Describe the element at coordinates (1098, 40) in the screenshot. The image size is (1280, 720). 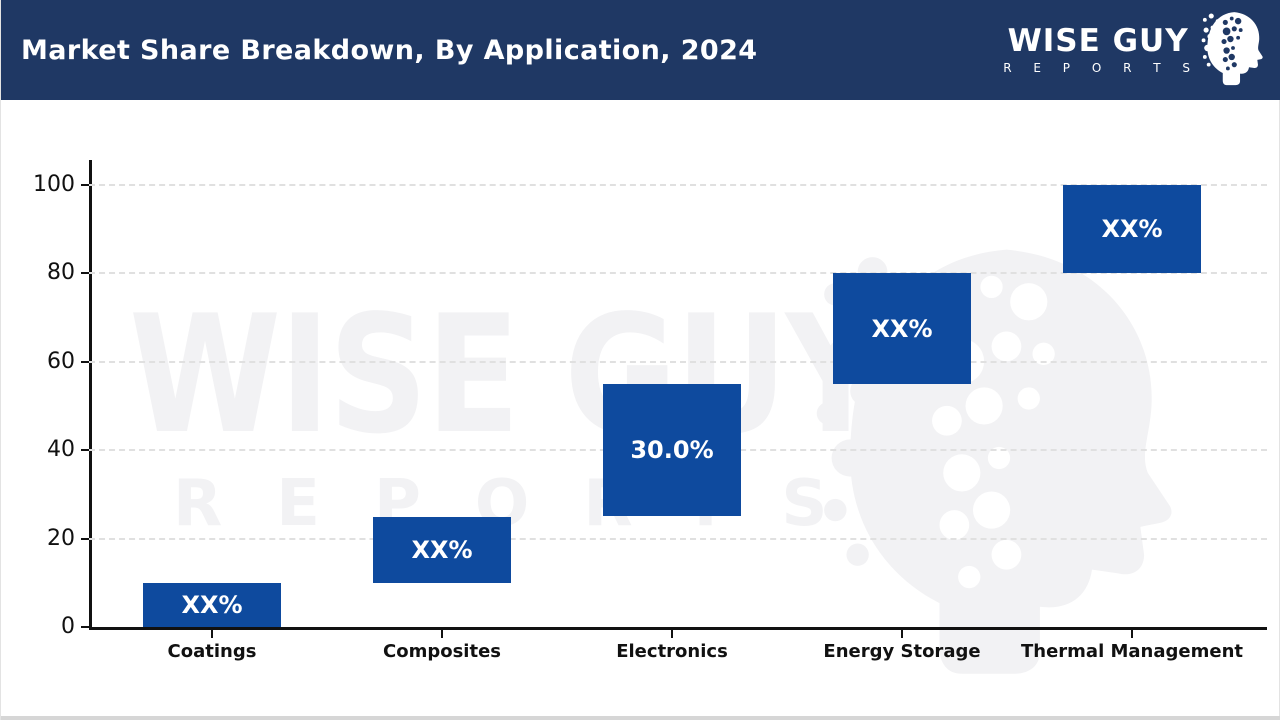
I see `logo-wiseguy-label: WISE GUY` at that location.